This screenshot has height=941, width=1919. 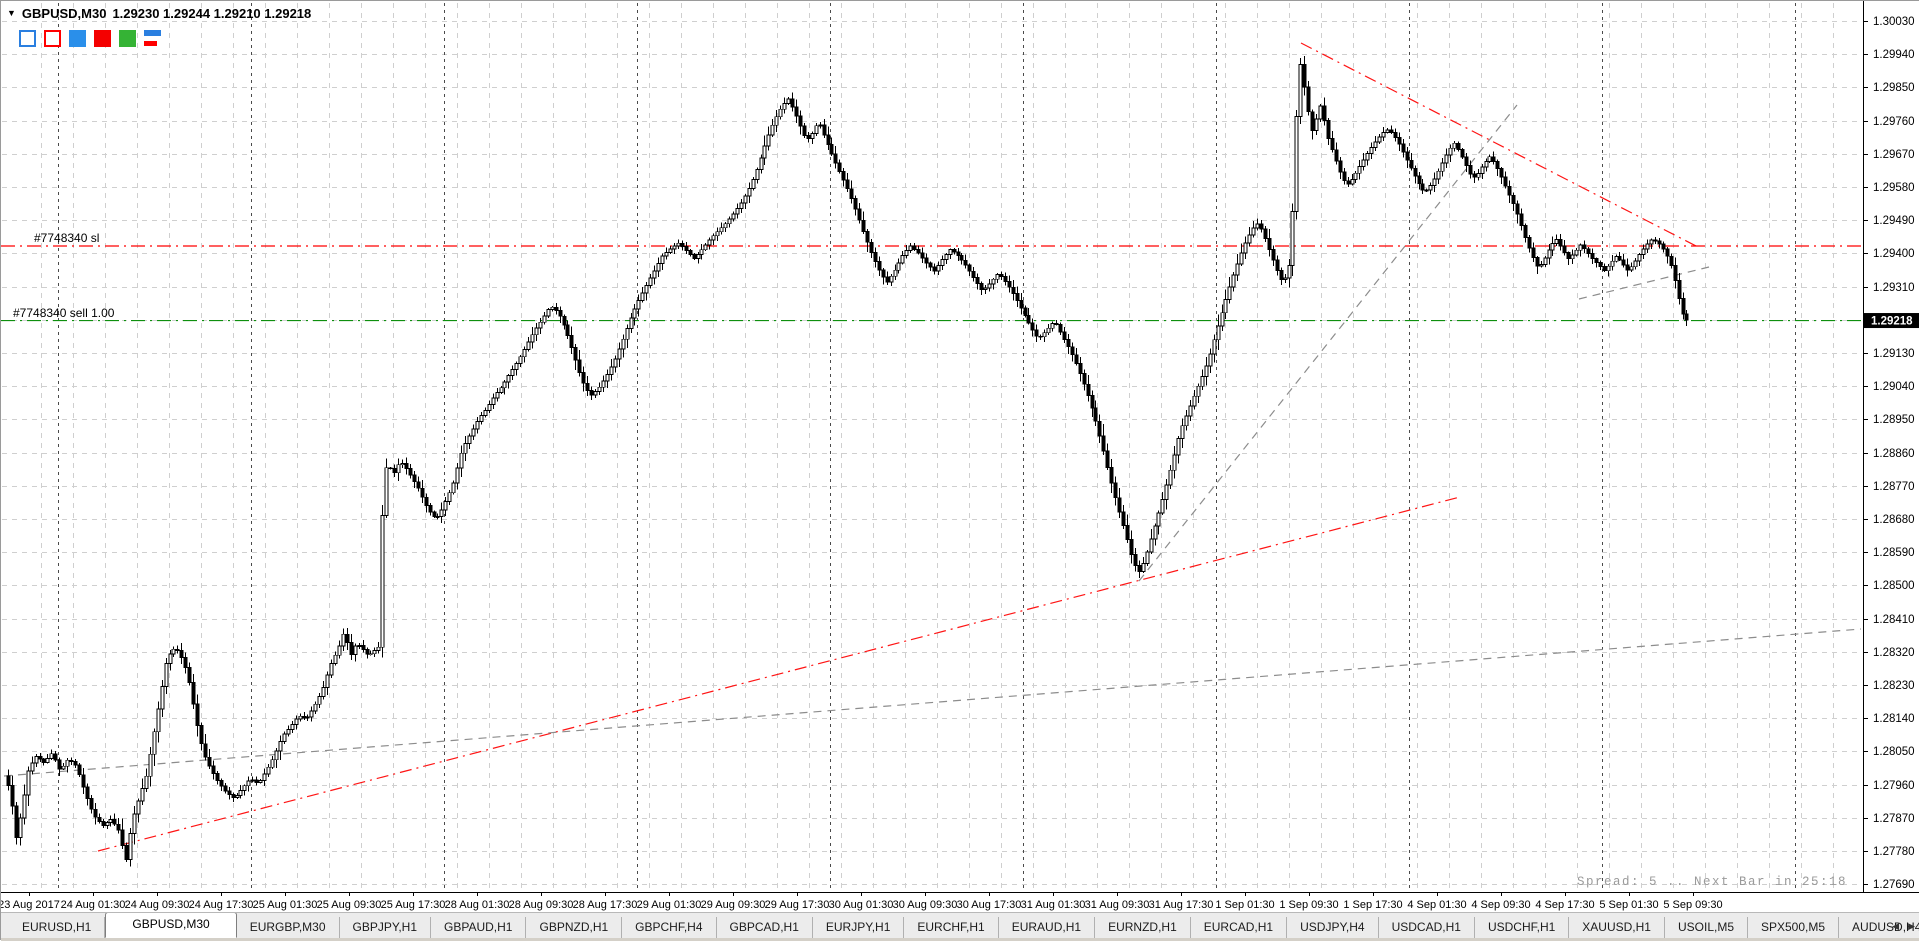 What do you see at coordinates (1903, 926) in the screenshot?
I see `tab-scroll-arrows: ◀ ▶` at bounding box center [1903, 926].